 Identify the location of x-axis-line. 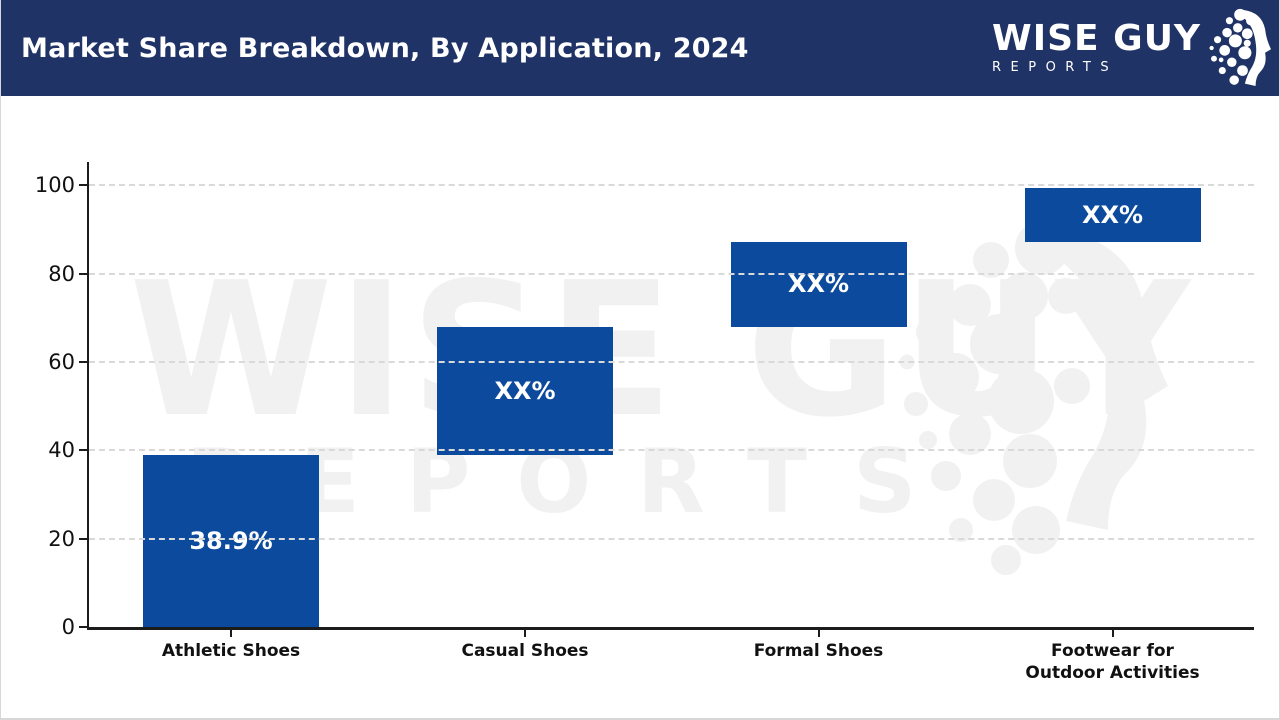
(670, 628).